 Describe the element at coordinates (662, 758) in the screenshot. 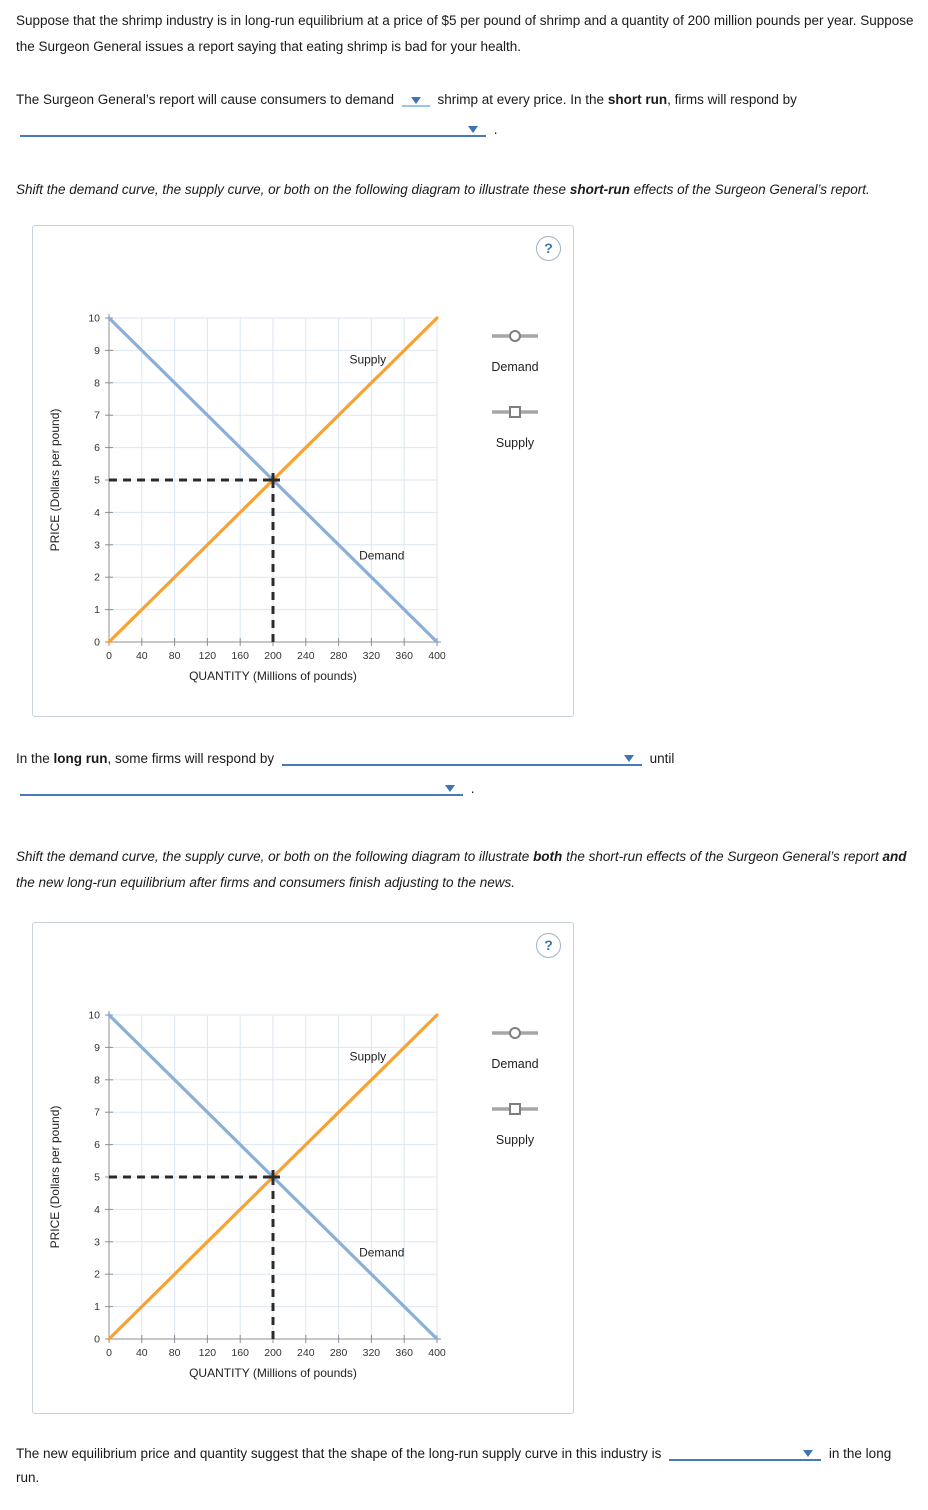

I see `q2-text-3: until` at that location.